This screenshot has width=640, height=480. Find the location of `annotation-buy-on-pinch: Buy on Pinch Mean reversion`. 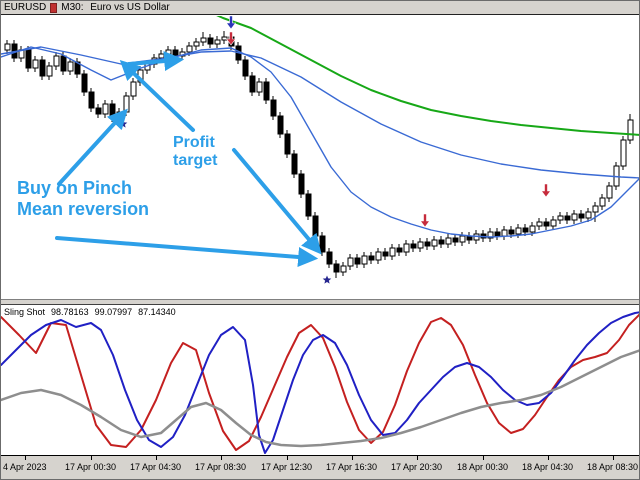

annotation-buy-on-pinch: Buy on Pinch Mean reversion is located at coordinates (83, 198).